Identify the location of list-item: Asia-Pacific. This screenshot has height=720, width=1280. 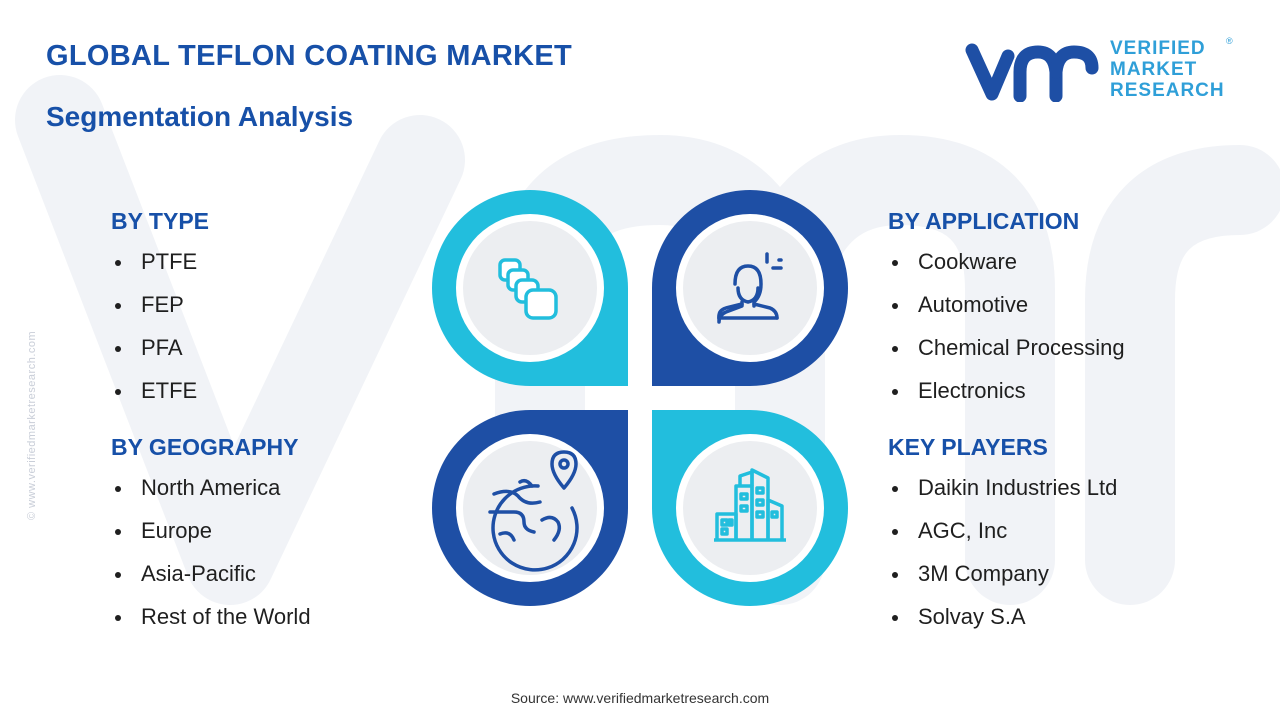
(211, 581).